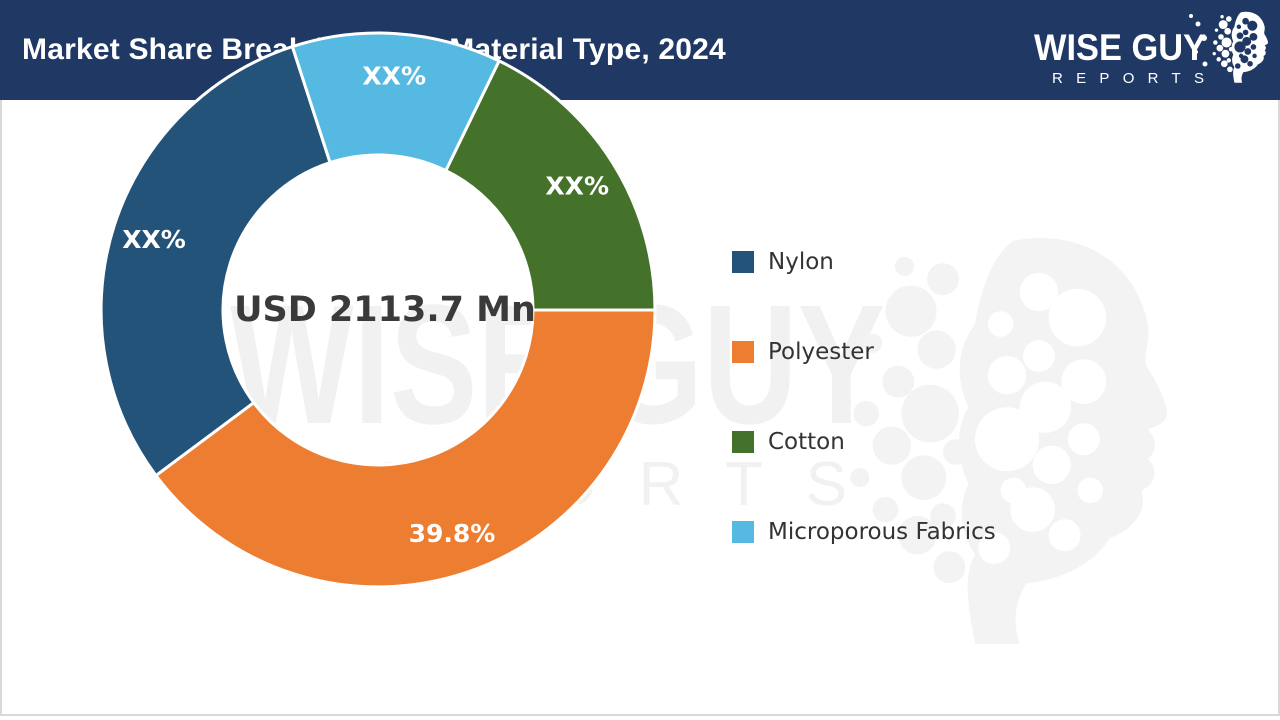 The height and width of the screenshot is (720, 1280). What do you see at coordinates (577, 185) in the screenshot?
I see `slice-label-cotton: XX%` at bounding box center [577, 185].